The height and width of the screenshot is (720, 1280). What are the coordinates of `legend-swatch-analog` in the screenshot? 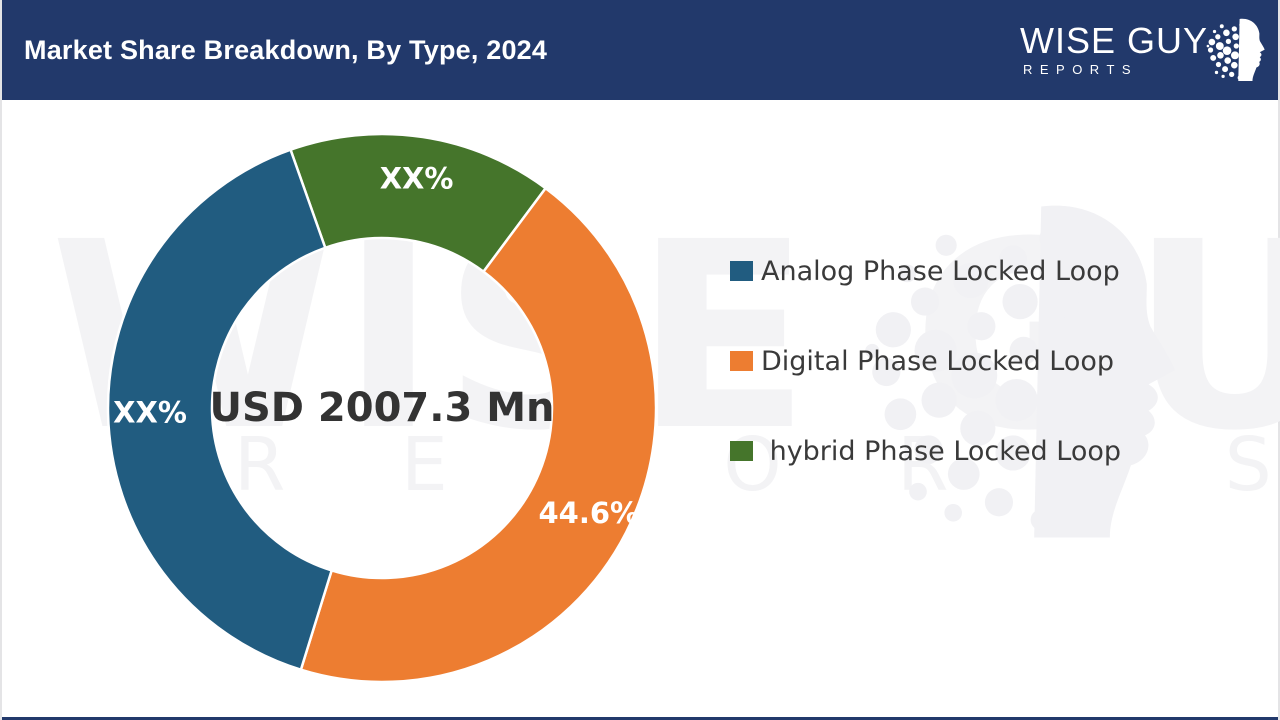 It's located at (741, 271).